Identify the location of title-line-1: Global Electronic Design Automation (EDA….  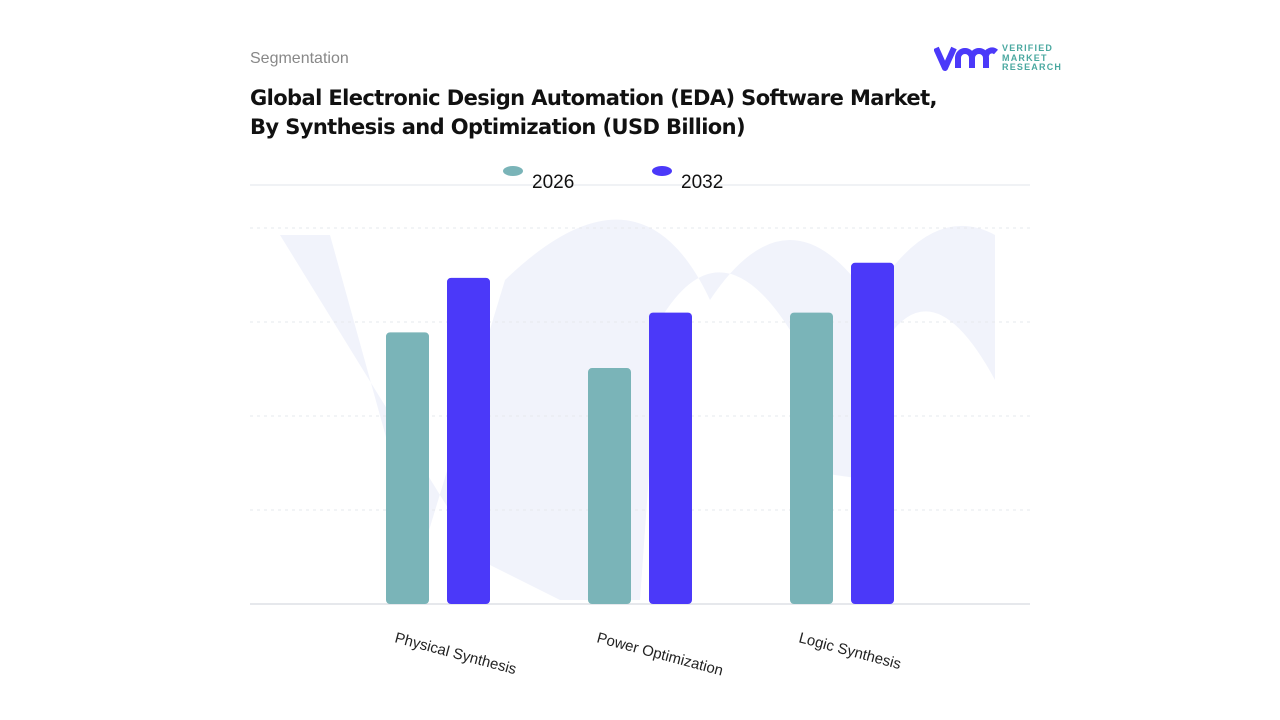
(593, 98).